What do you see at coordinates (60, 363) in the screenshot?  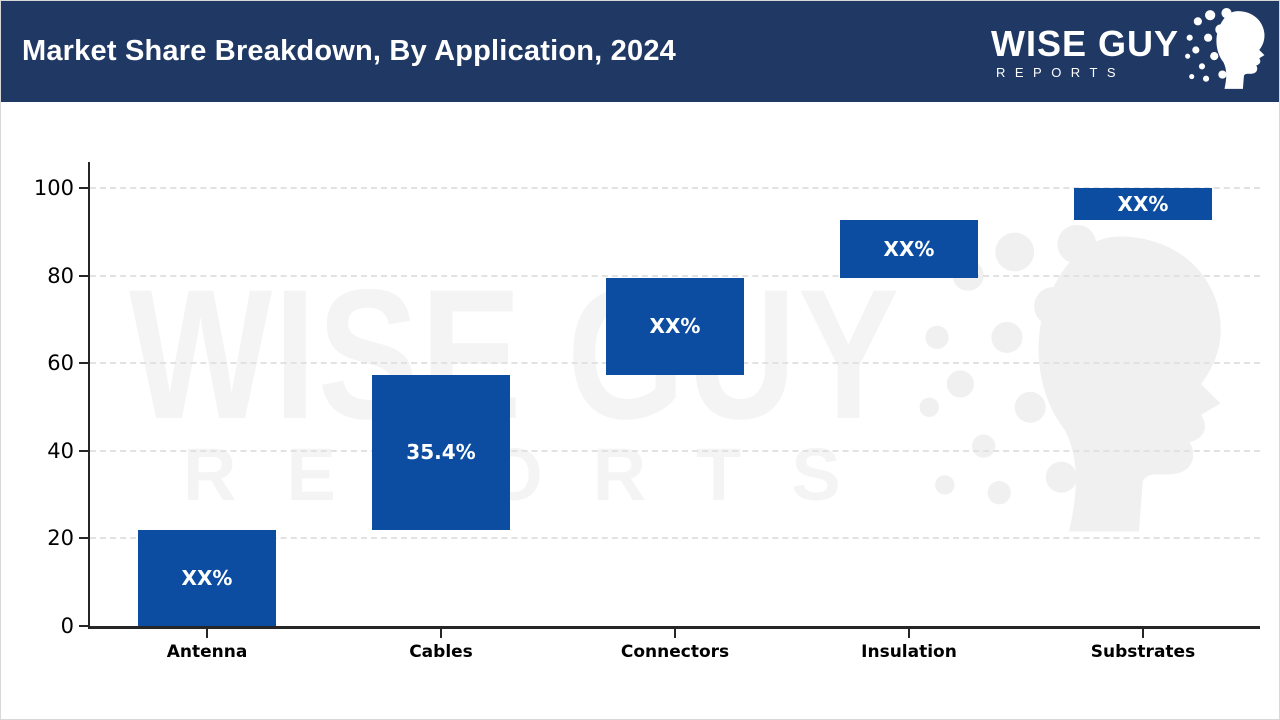 I see `y-tick-label: 60` at bounding box center [60, 363].